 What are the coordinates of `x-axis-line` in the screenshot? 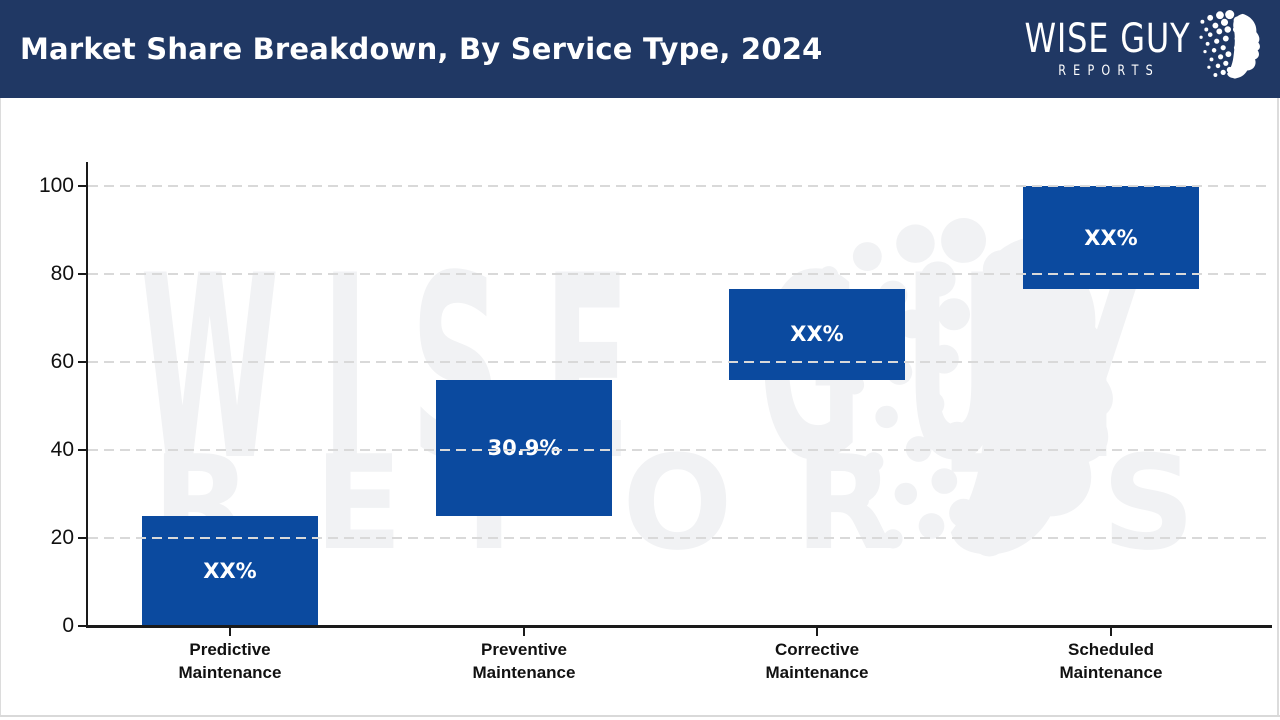 It's located at (679, 626).